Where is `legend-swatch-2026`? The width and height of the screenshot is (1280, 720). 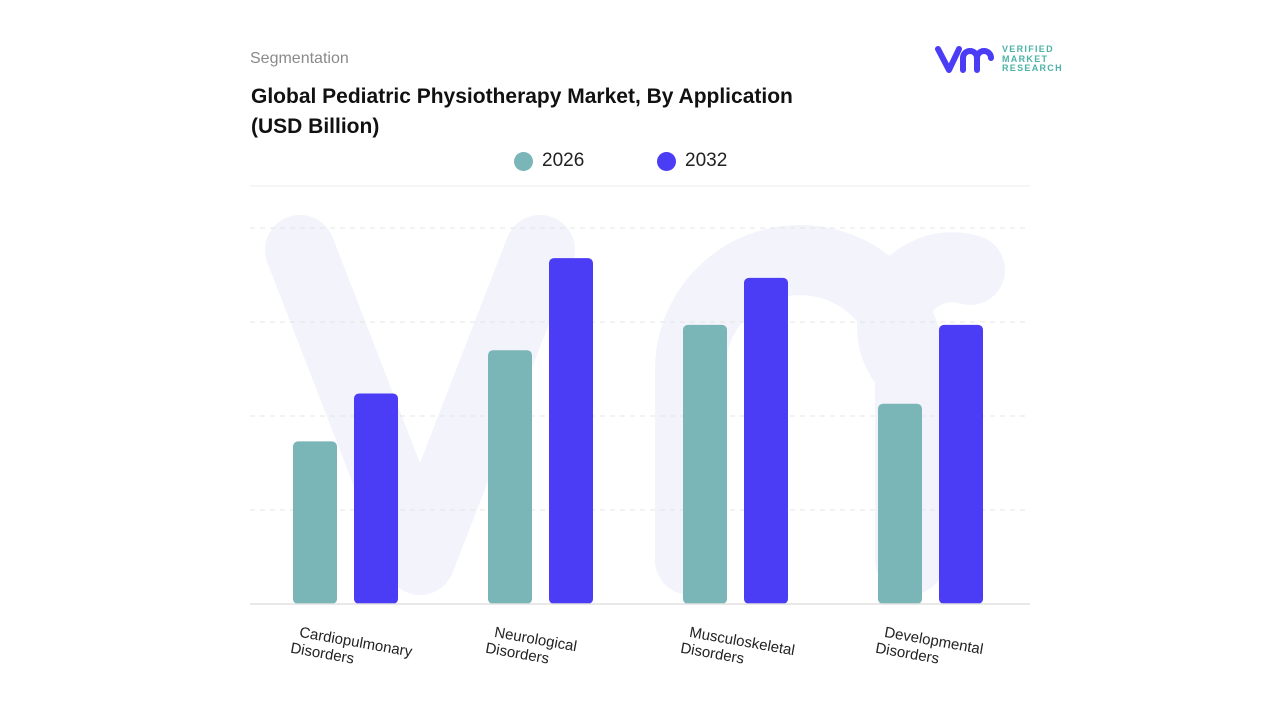
legend-swatch-2026 is located at coordinates (523, 161).